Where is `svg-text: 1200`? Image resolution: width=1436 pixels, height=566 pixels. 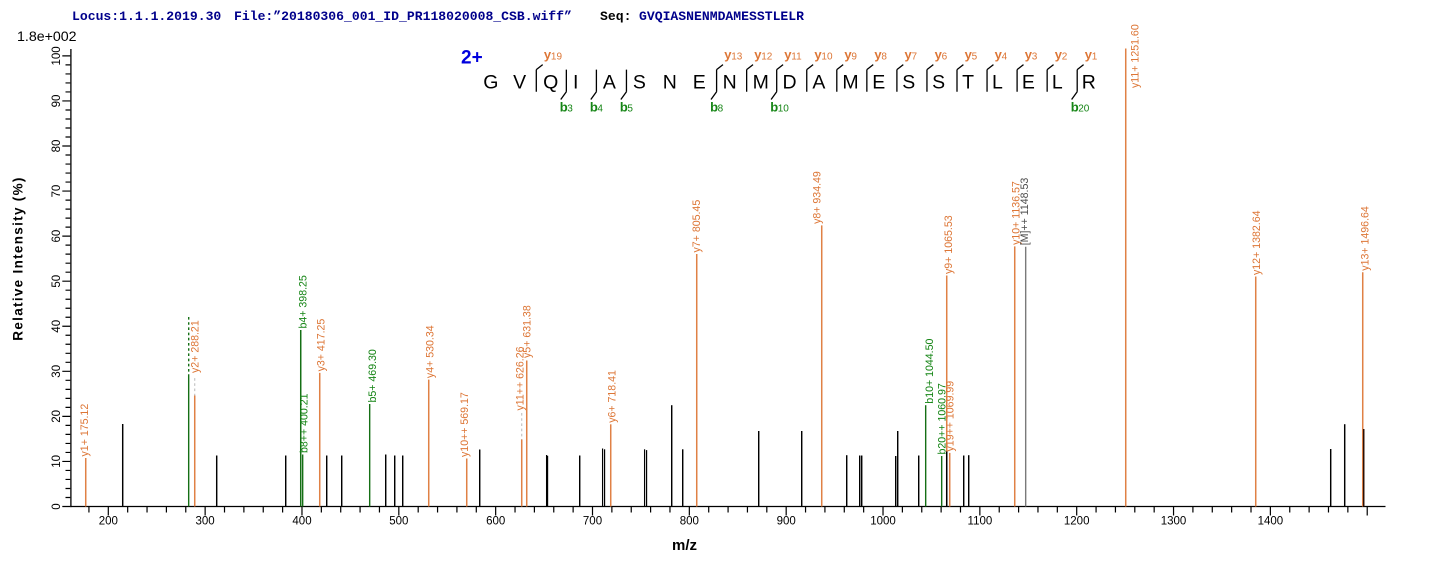
svg-text: 1200 is located at coordinates (1077, 522).